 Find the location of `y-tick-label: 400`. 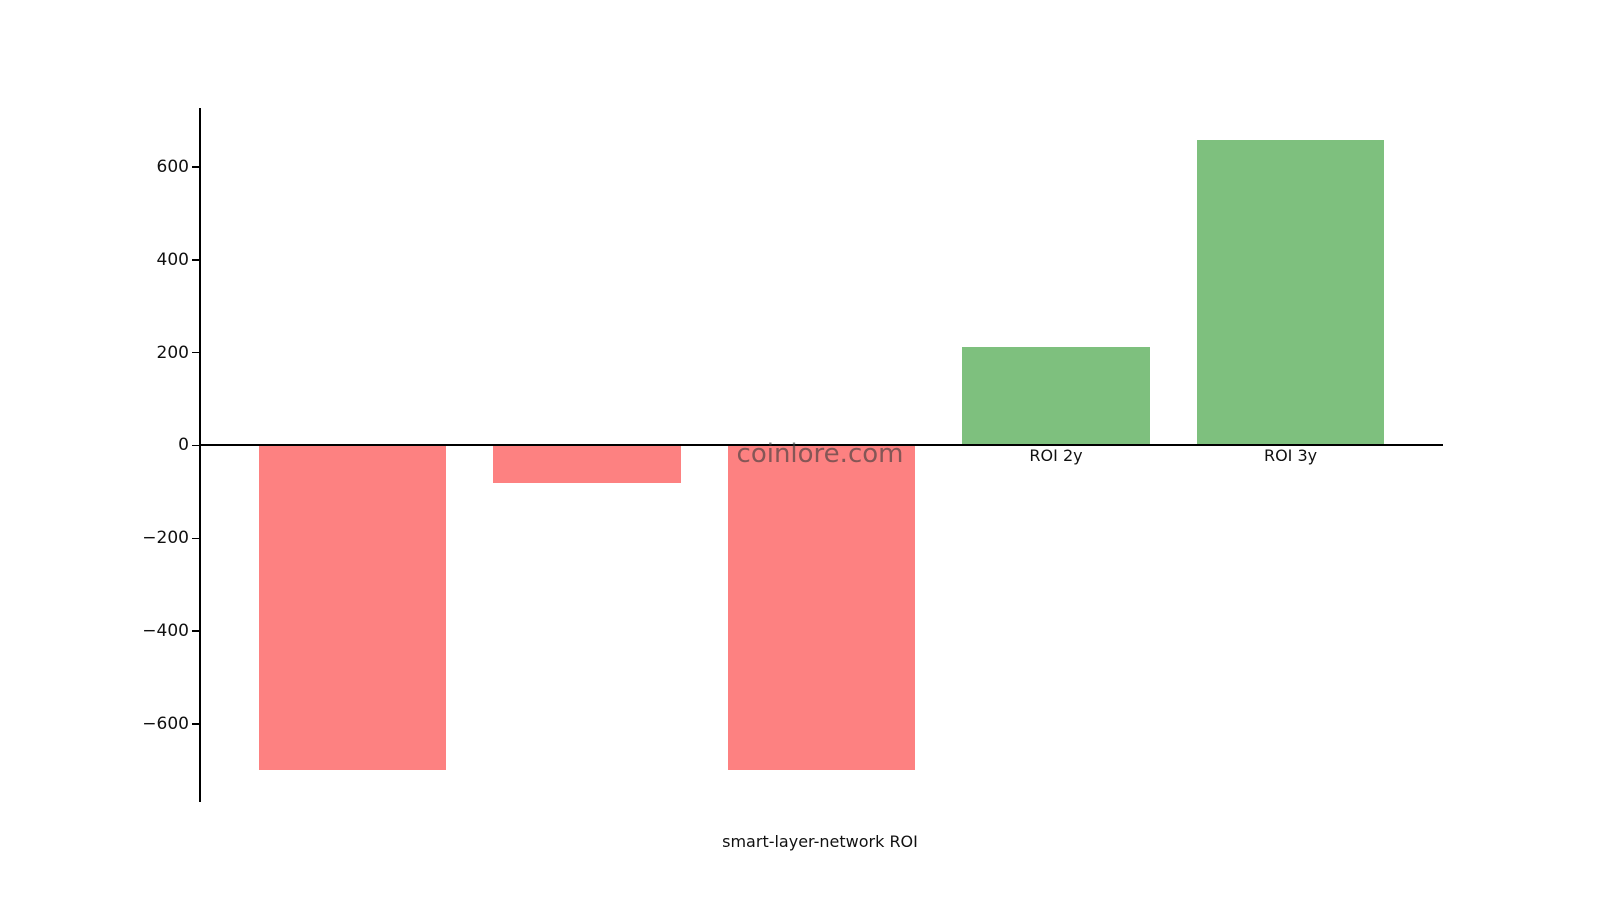

y-tick-label: 400 is located at coordinates (172, 259).